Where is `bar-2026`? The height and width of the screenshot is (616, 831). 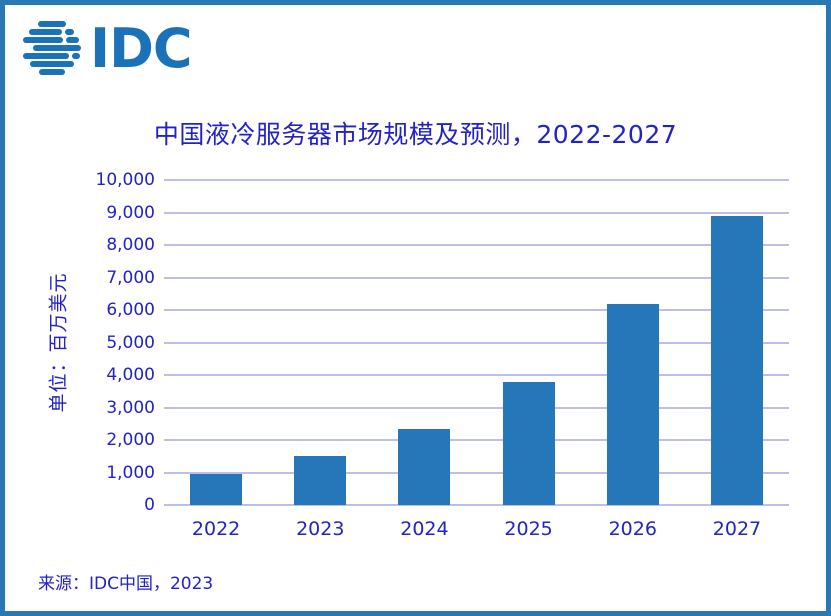 bar-2026 is located at coordinates (632, 404).